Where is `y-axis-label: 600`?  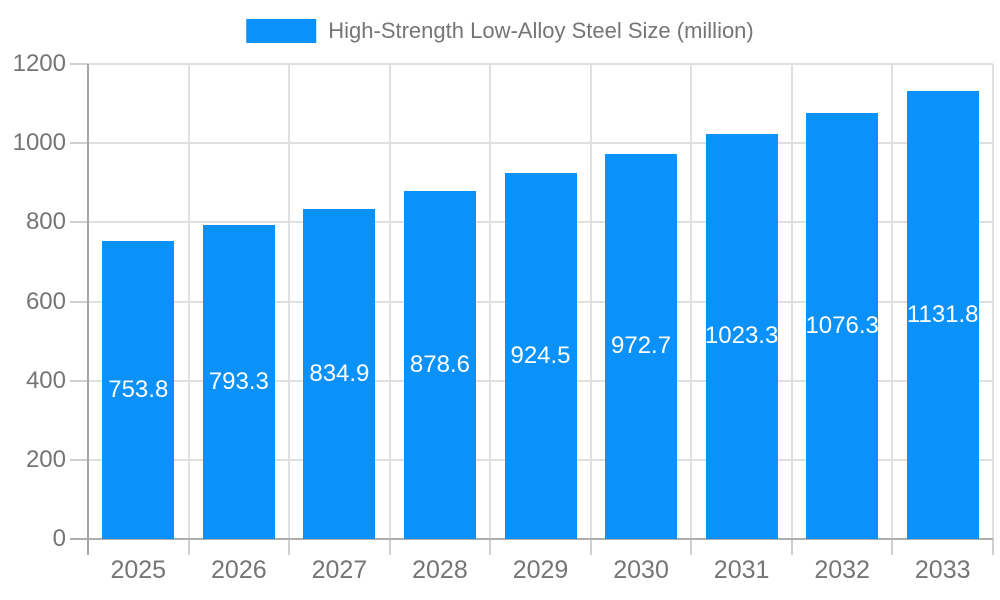
y-axis-label: 600 is located at coordinates (45, 301).